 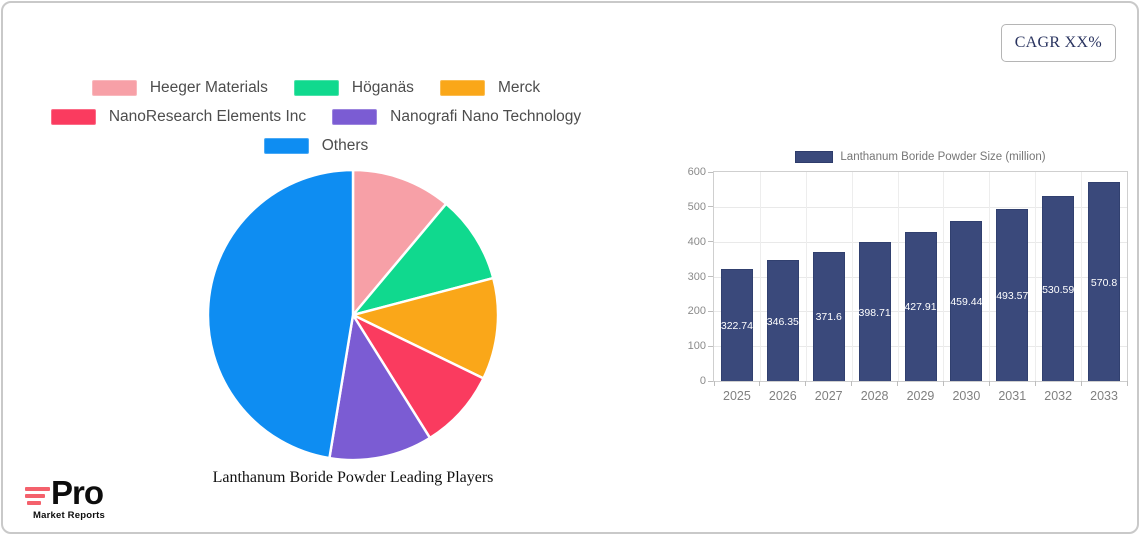 I want to click on bar-value-label: 459.44, so click(x=966, y=301).